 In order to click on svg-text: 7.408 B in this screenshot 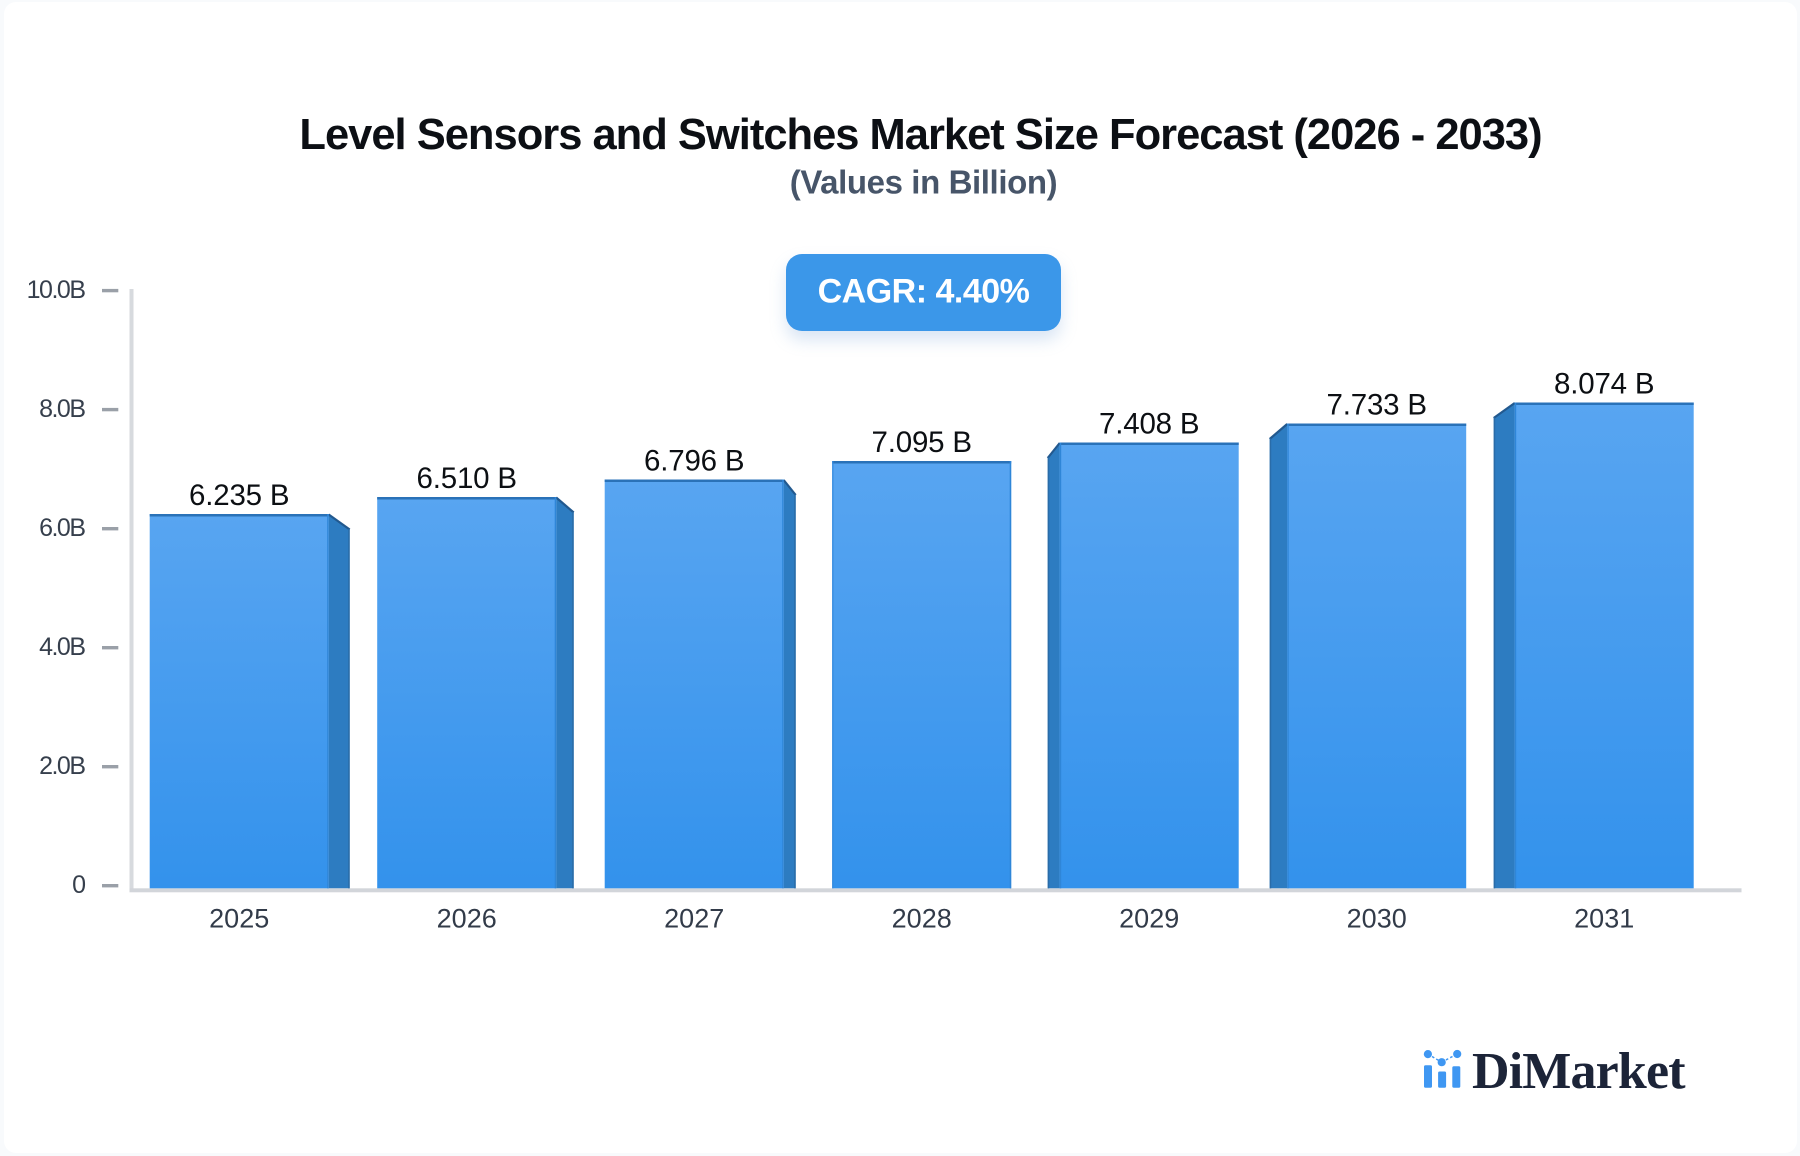, I will do `click(1149, 424)`.